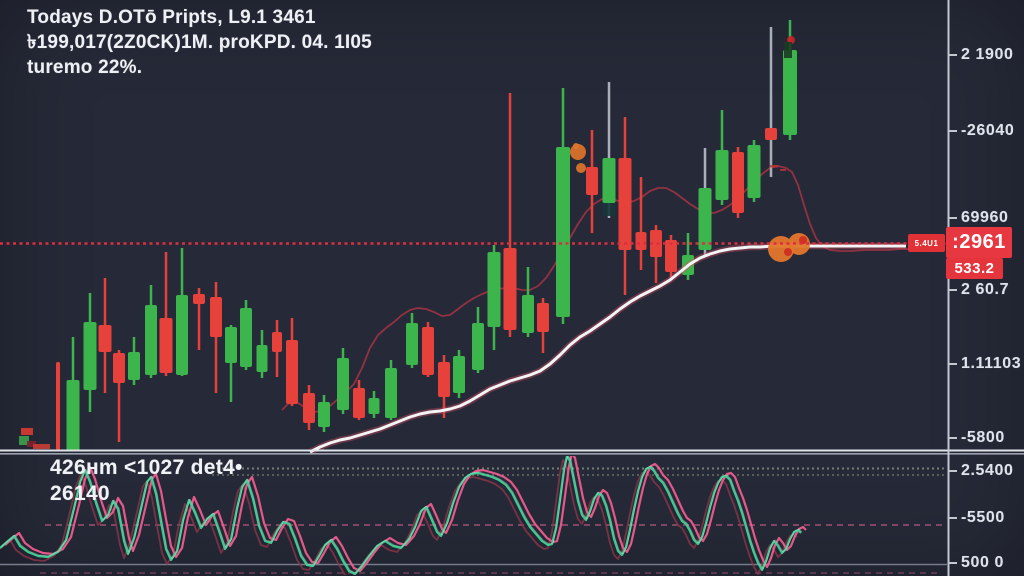 The image size is (1024, 576). Describe the element at coordinates (983, 437) in the screenshot. I see `axis-label: -5800` at that location.